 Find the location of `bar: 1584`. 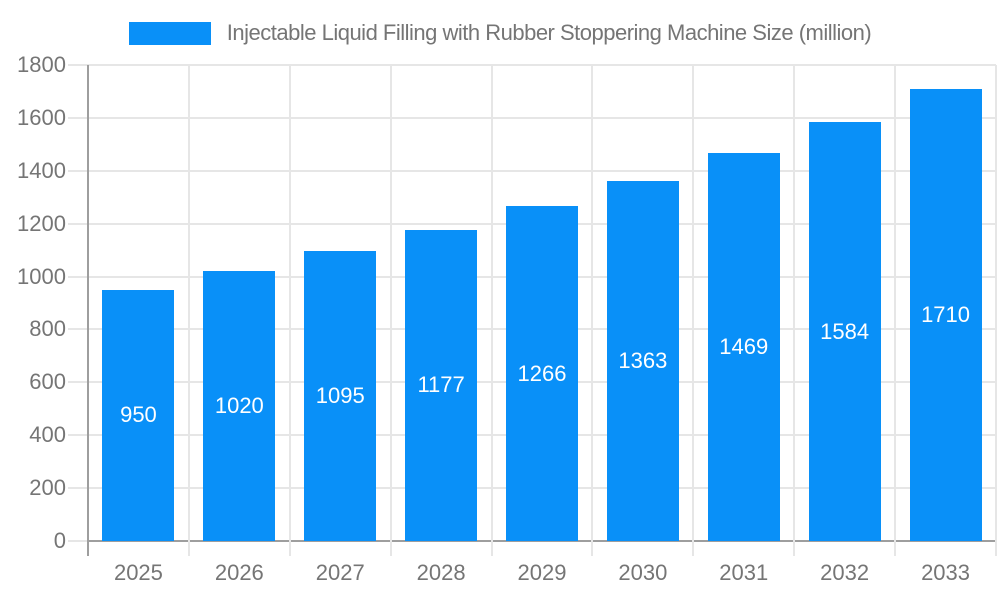

bar: 1584 is located at coordinates (844, 331).